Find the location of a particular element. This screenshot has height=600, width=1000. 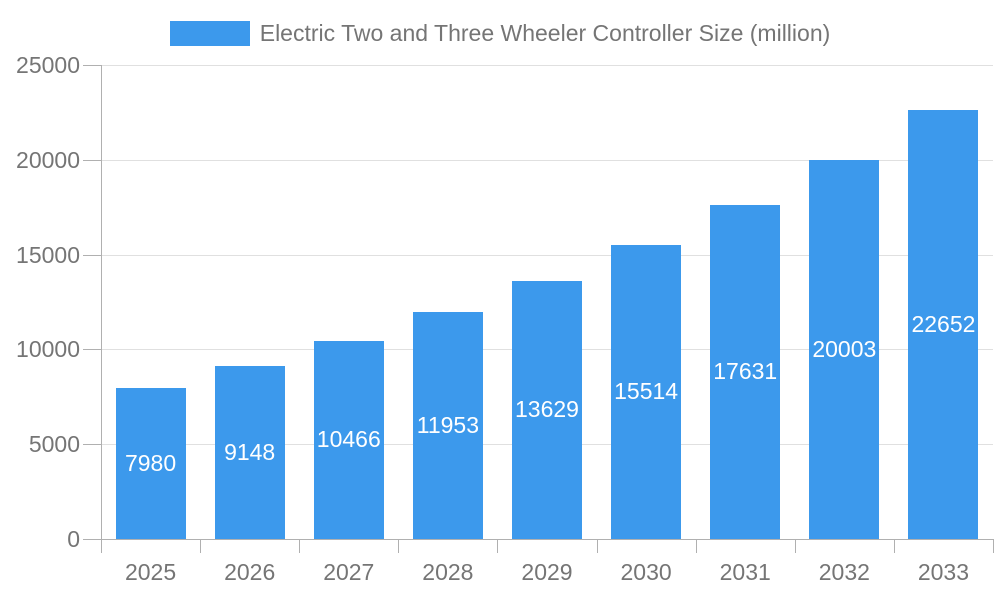

bar: 22652 is located at coordinates (943, 324).